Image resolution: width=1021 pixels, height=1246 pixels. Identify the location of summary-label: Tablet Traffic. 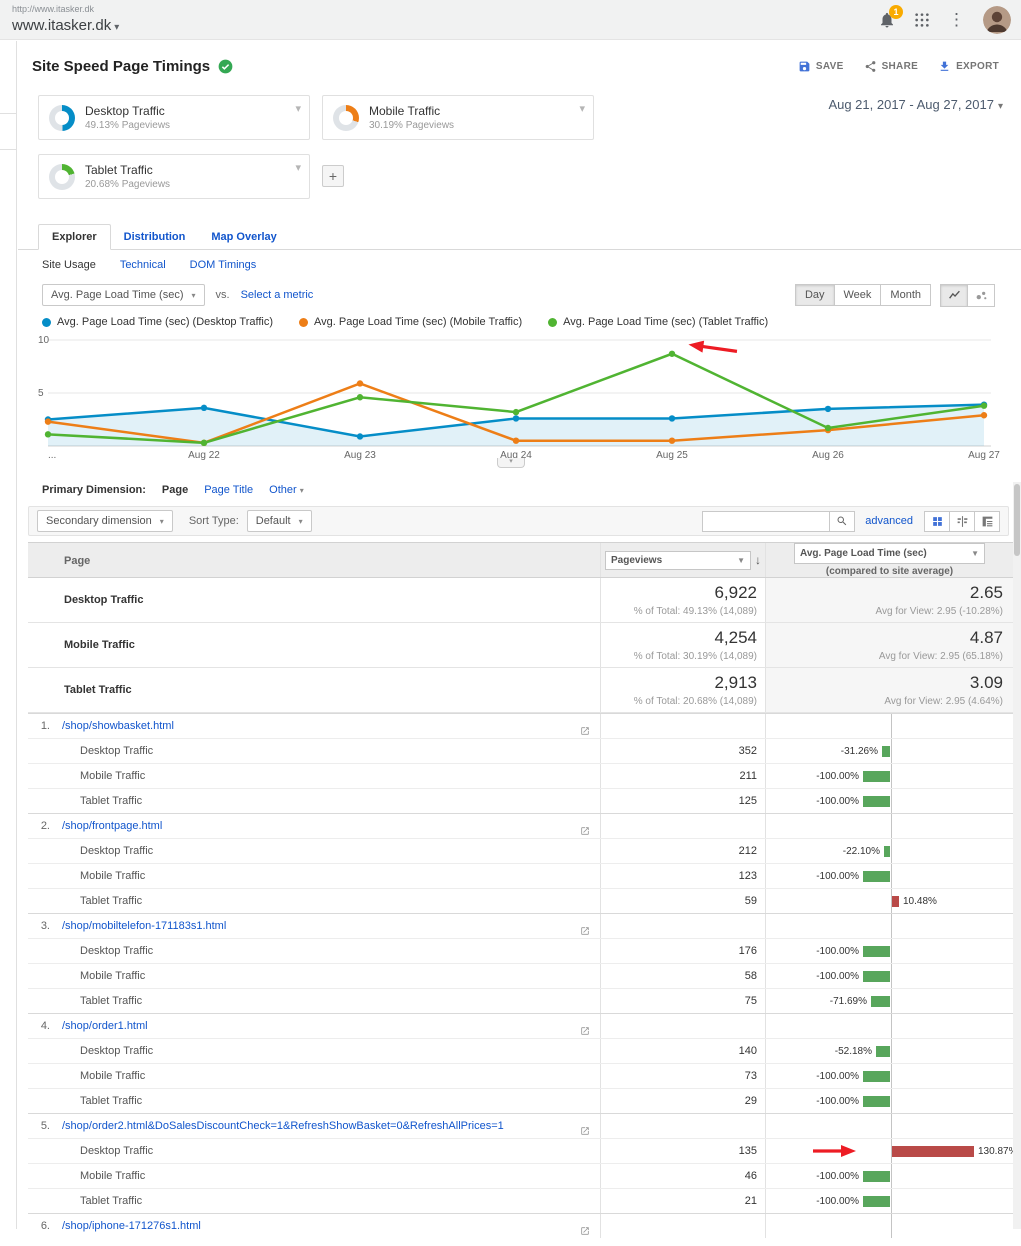
(98, 690).